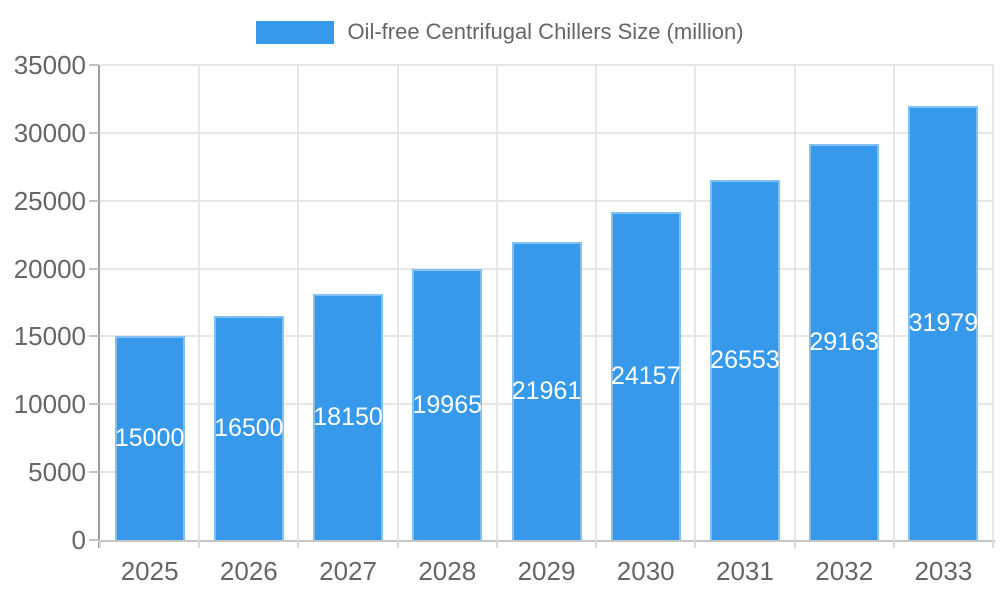 This screenshot has height=600, width=1000. I want to click on x-axis-tick-label: 2026, so click(248, 571).